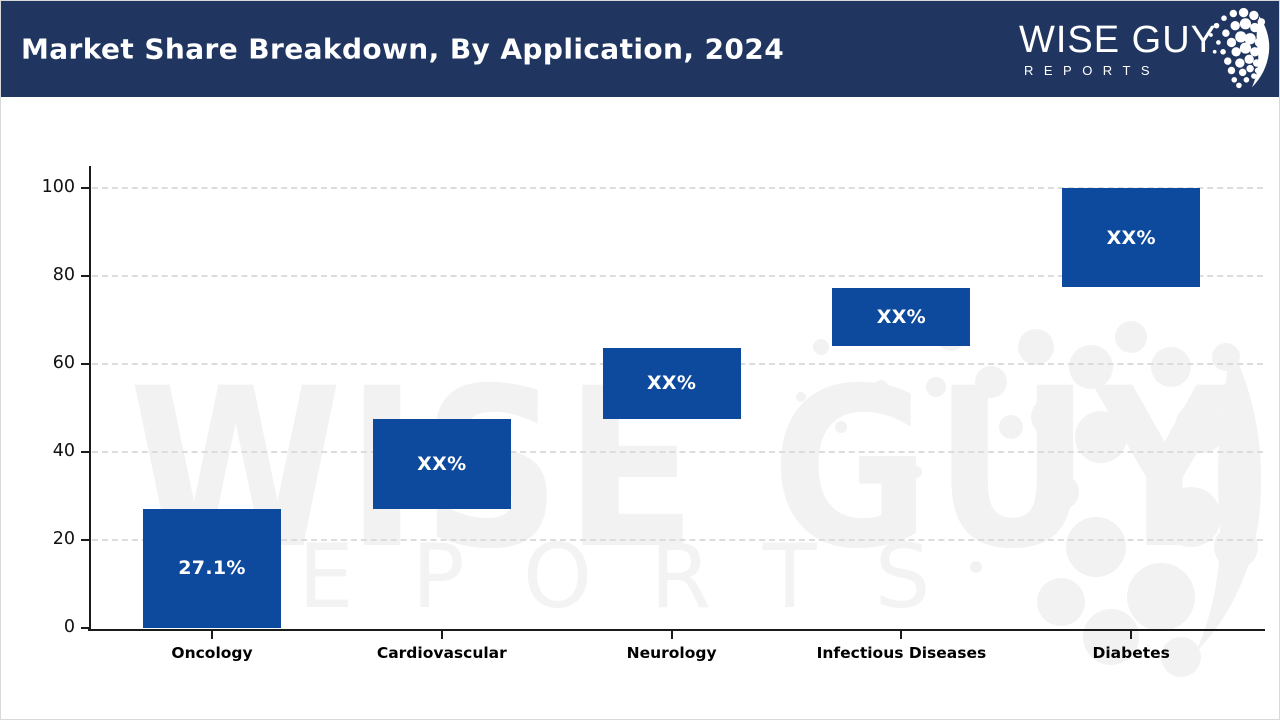 The image size is (1280, 720). I want to click on bar-neurology: XX%, so click(671, 383).